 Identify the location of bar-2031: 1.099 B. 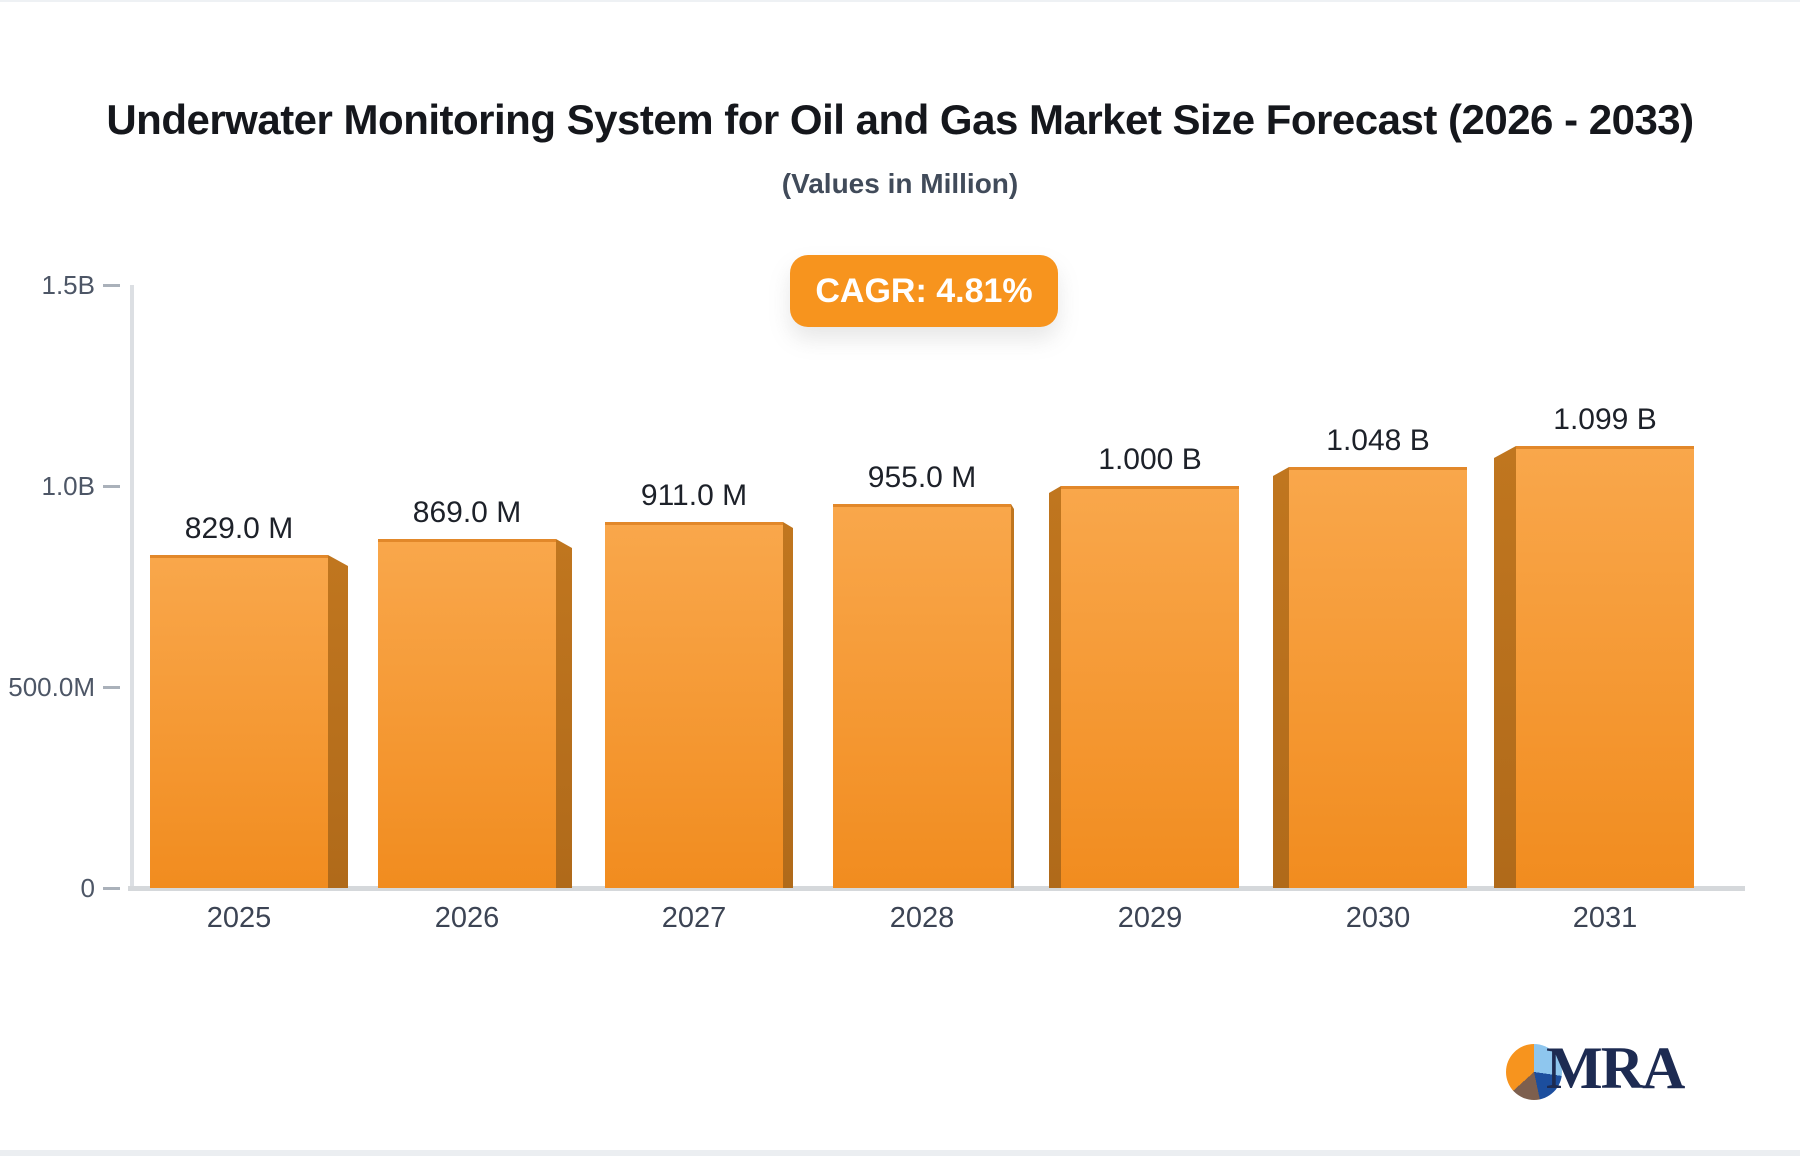
(1594, 645).